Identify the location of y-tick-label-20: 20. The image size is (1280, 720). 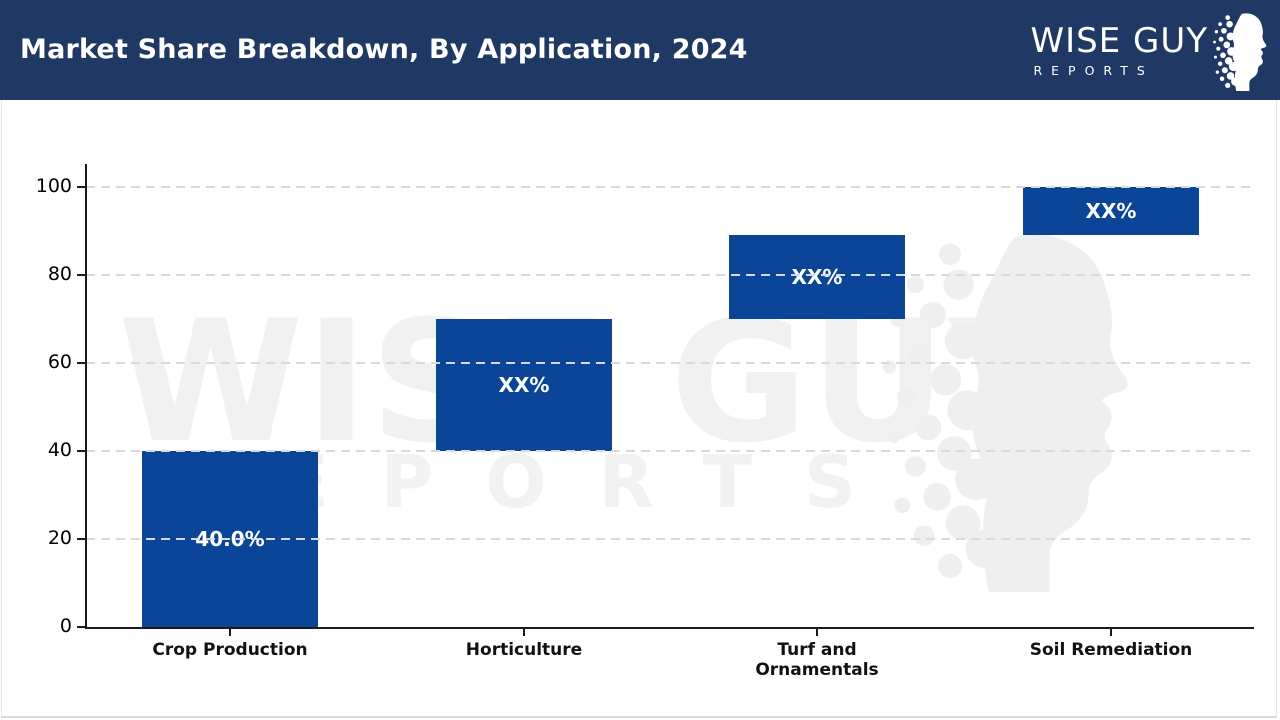
(59, 538).